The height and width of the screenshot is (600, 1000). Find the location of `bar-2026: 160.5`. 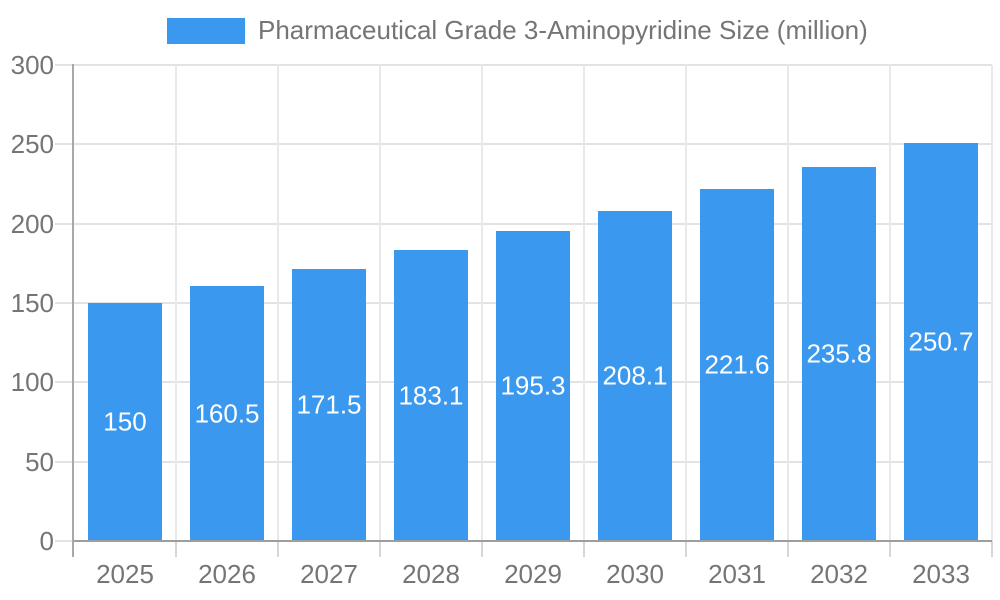

bar-2026: 160.5 is located at coordinates (227, 413).